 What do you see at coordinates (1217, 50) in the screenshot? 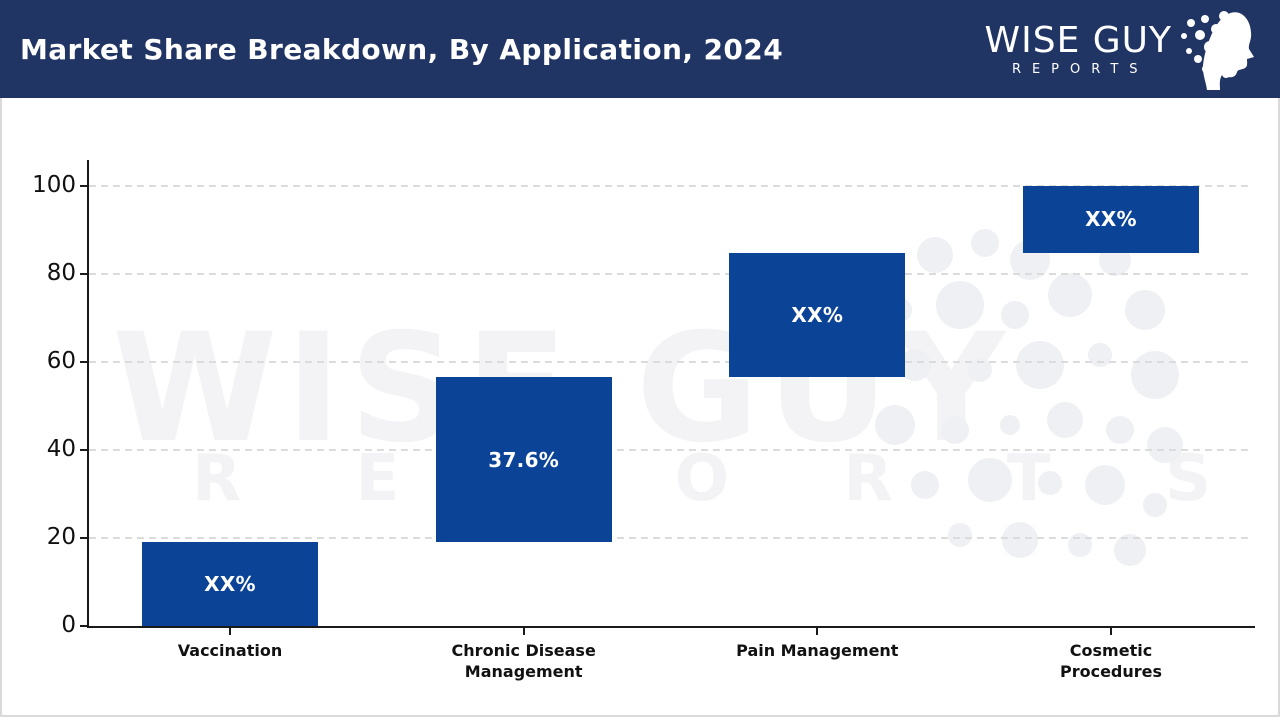
I see `logo-face-icon` at bounding box center [1217, 50].